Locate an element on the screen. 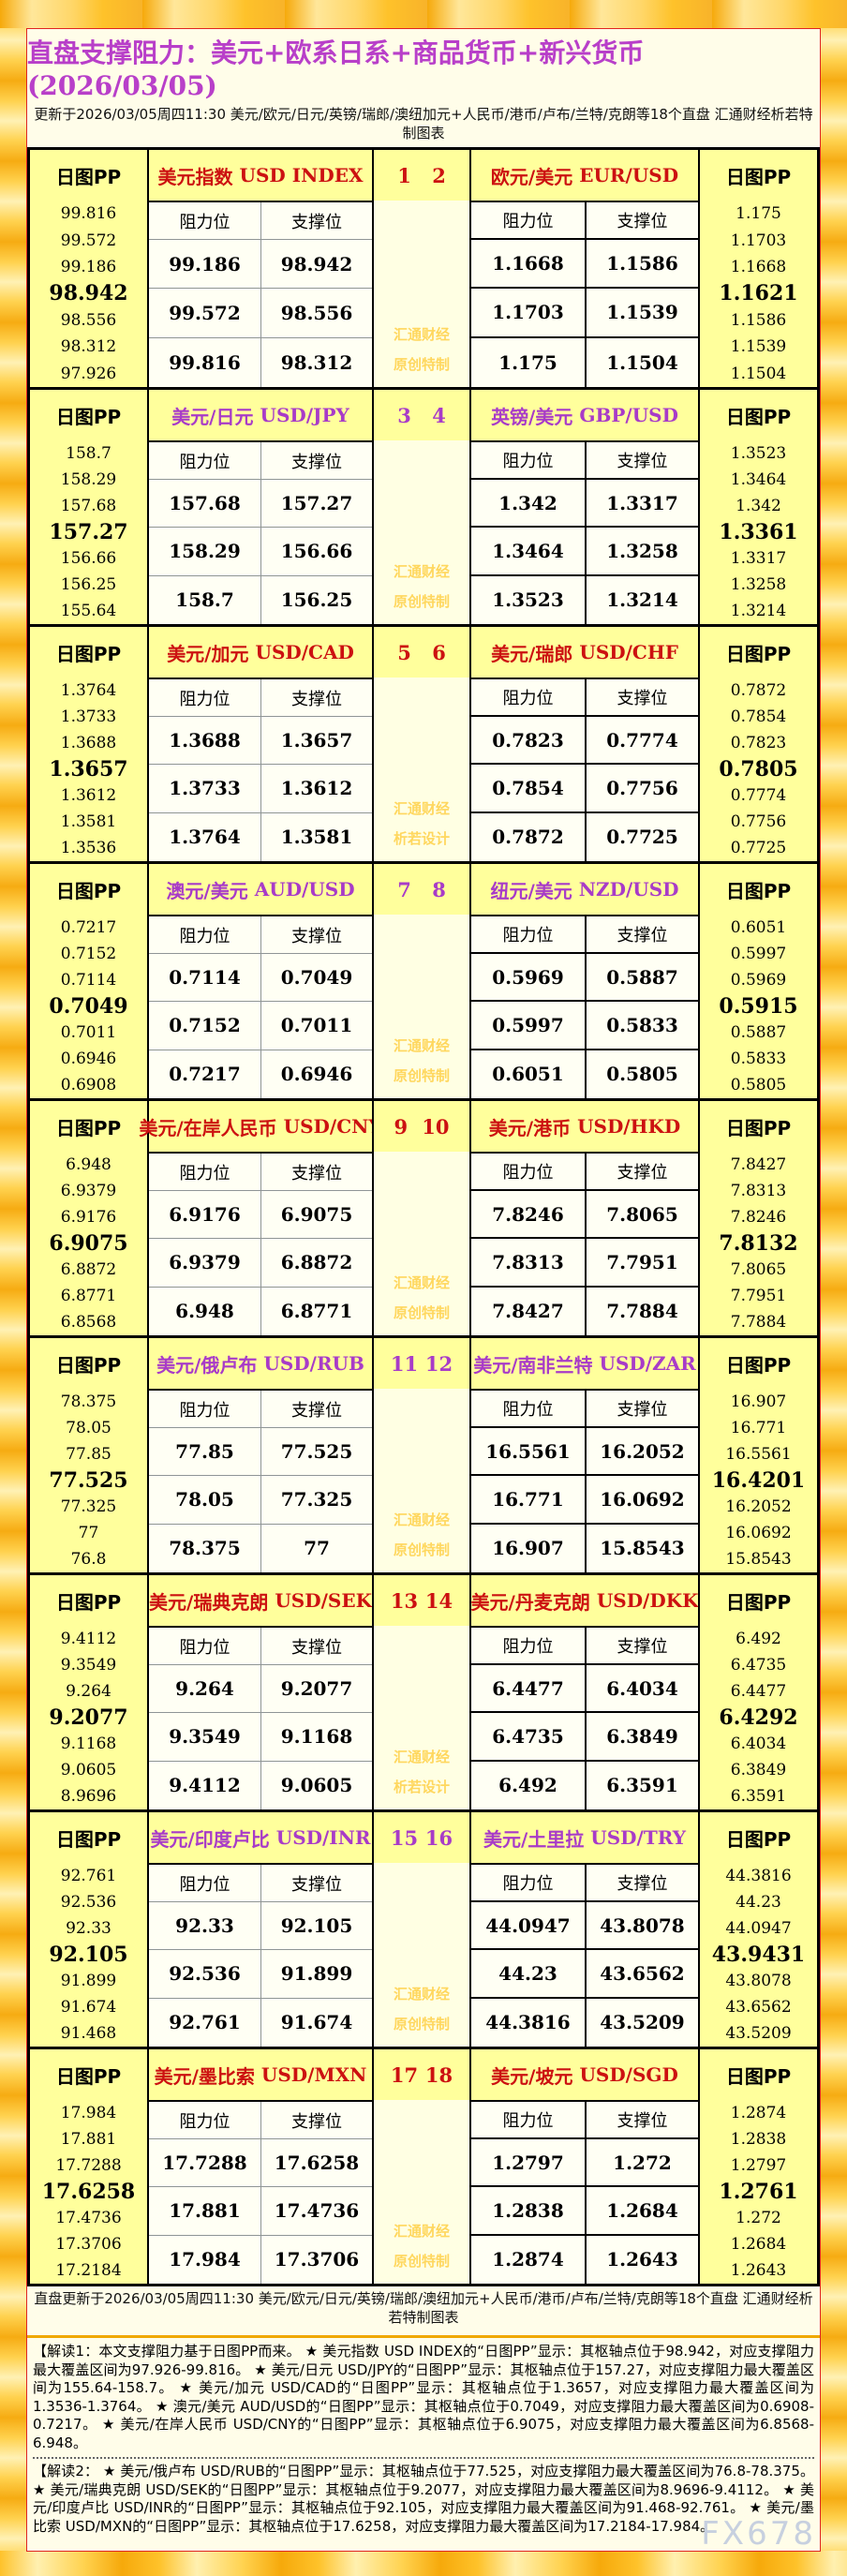  support-value: 6.9075 is located at coordinates (316, 1215).